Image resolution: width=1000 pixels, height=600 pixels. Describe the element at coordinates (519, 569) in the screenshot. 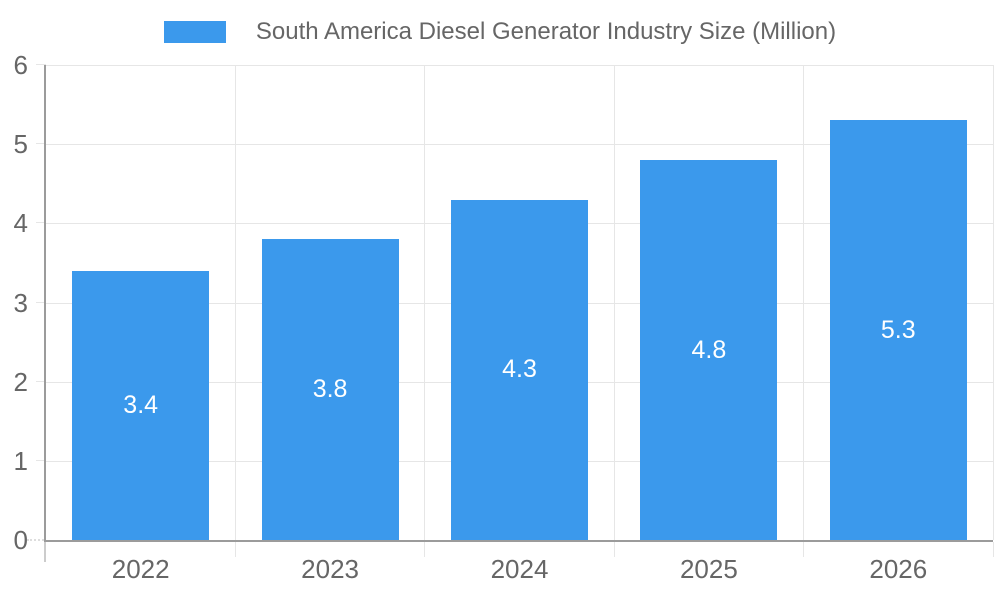

I see `x-axis-tick-label: 2024` at that location.